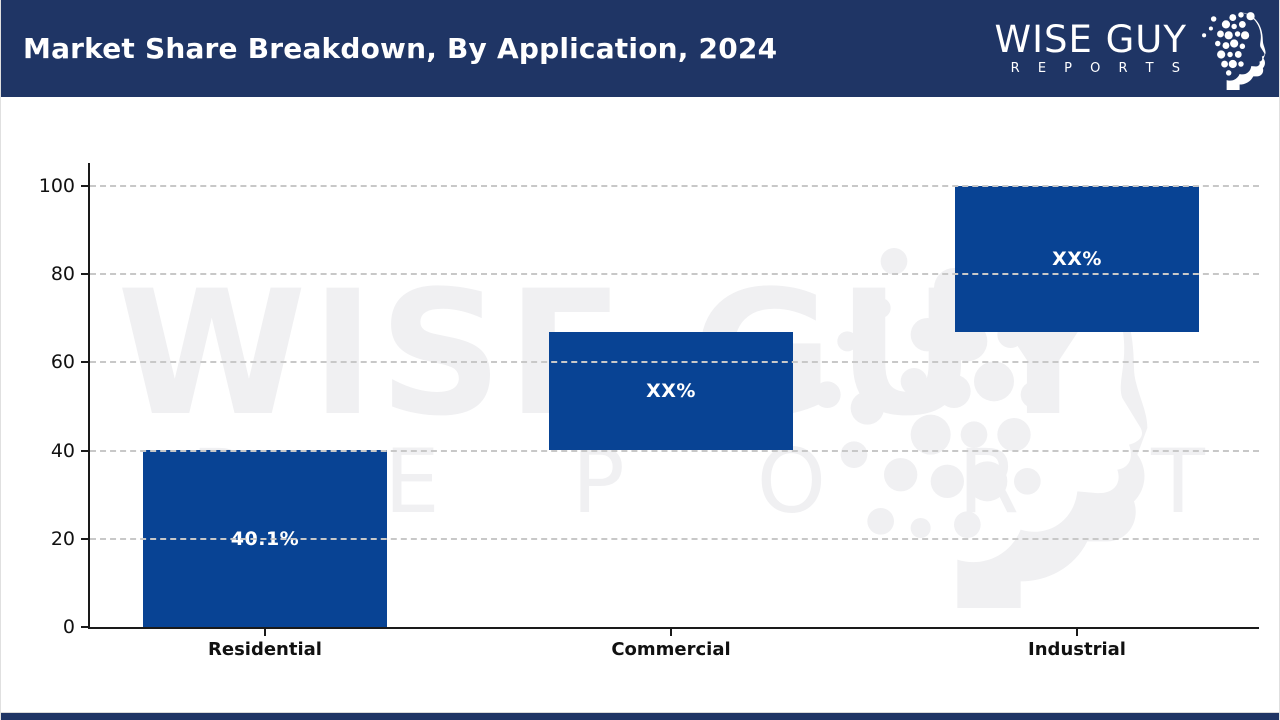 Image resolution: width=1280 pixels, height=720 pixels. What do you see at coordinates (1077, 649) in the screenshot?
I see `x-tick-label: Industrial` at bounding box center [1077, 649].